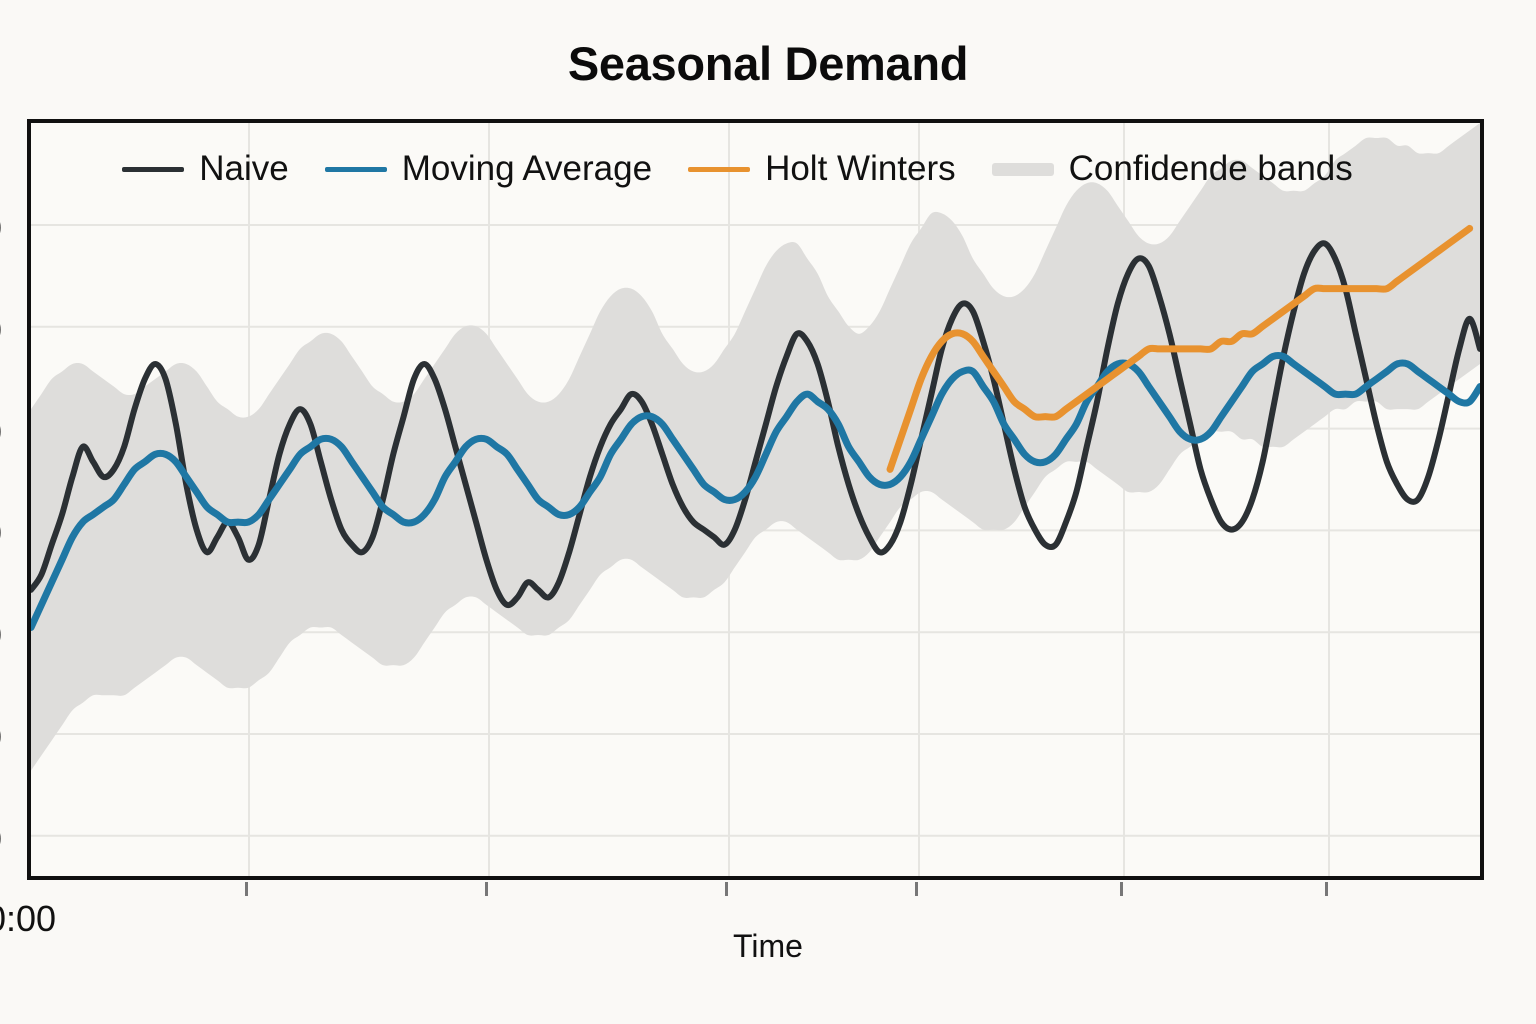 Image resolution: width=1536 pixels, height=1024 pixels. What do you see at coordinates (1180, 348) in the screenshot?
I see `series-line-holt-winters` at bounding box center [1180, 348].